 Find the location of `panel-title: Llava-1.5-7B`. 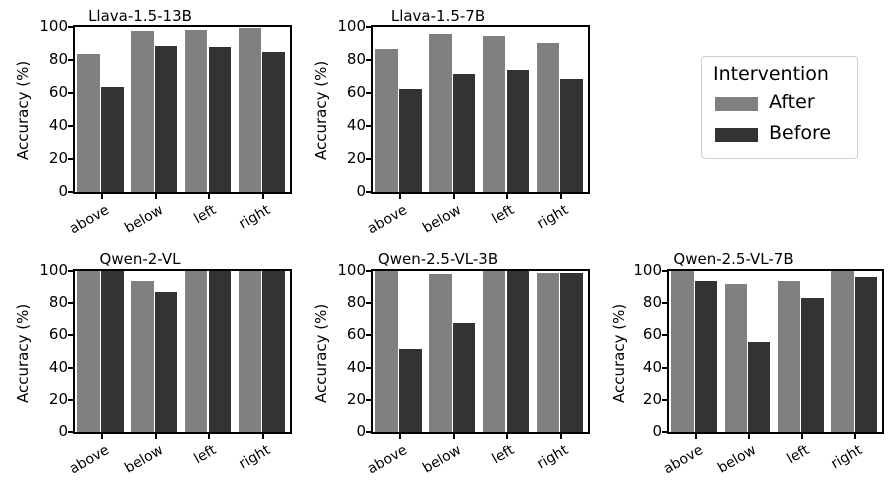

panel-title: Llava-1.5-7B is located at coordinates (438, 16).